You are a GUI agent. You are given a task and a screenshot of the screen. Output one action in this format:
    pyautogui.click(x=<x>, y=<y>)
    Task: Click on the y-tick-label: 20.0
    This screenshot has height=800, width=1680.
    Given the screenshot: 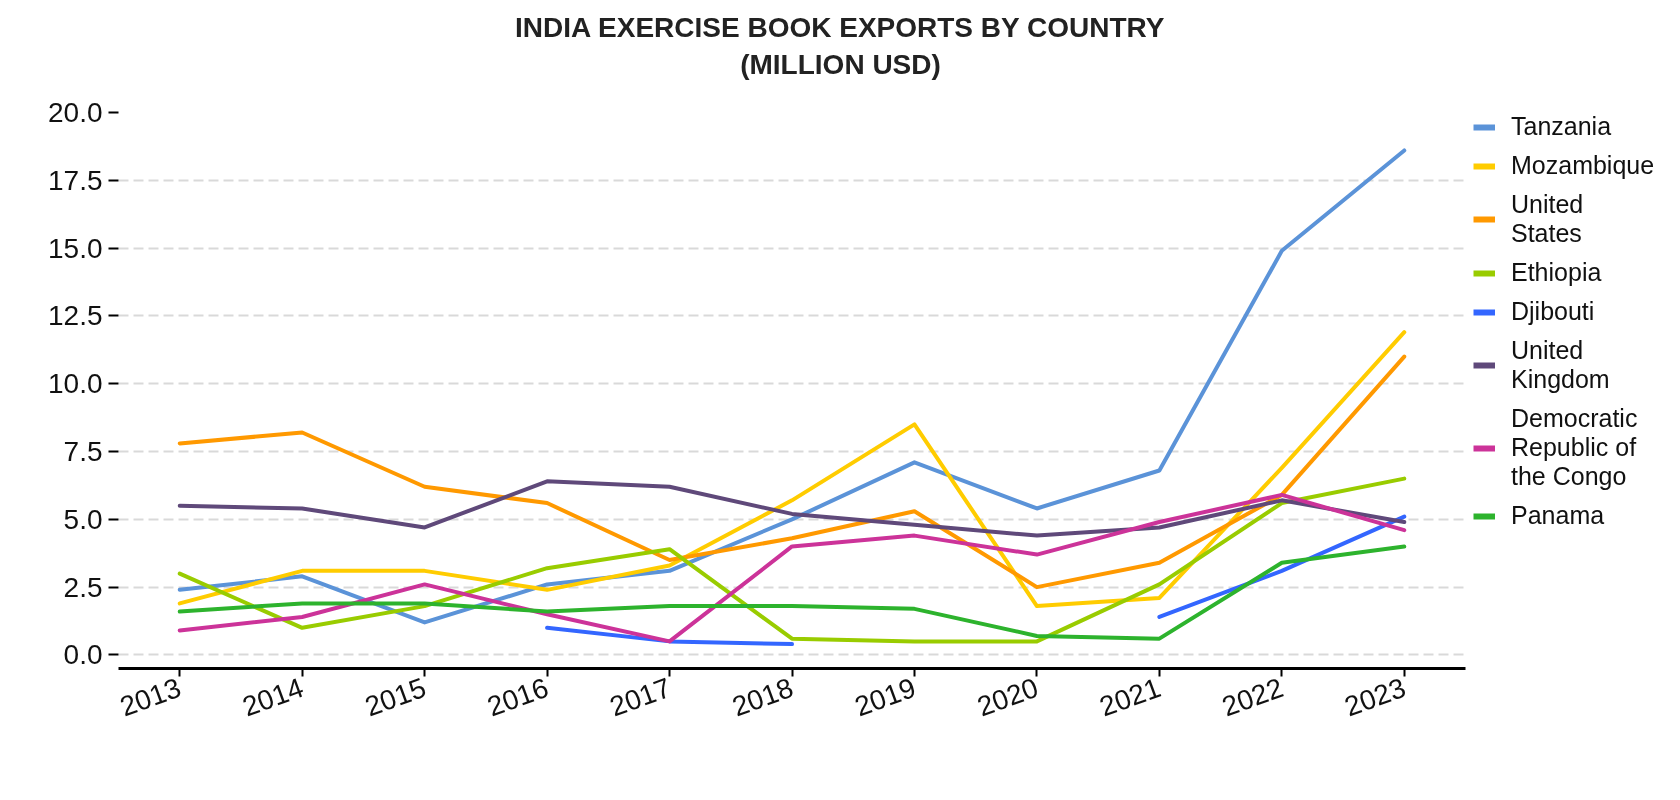 What is the action you would take?
    pyautogui.click(x=75, y=112)
    